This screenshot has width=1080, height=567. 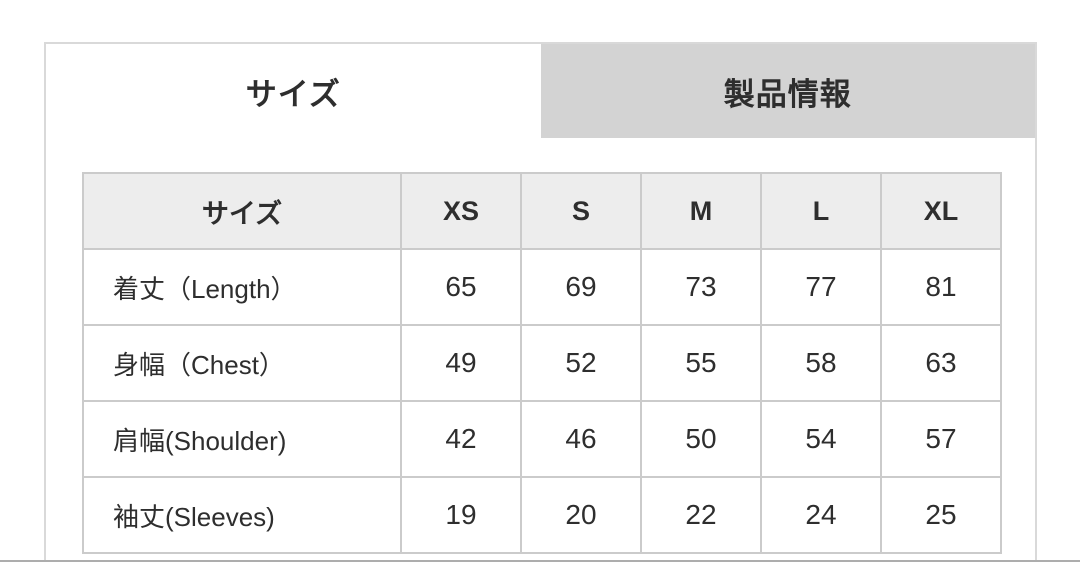 What do you see at coordinates (461, 515) in the screenshot?
I see `cell-sleeves-xs: 19` at bounding box center [461, 515].